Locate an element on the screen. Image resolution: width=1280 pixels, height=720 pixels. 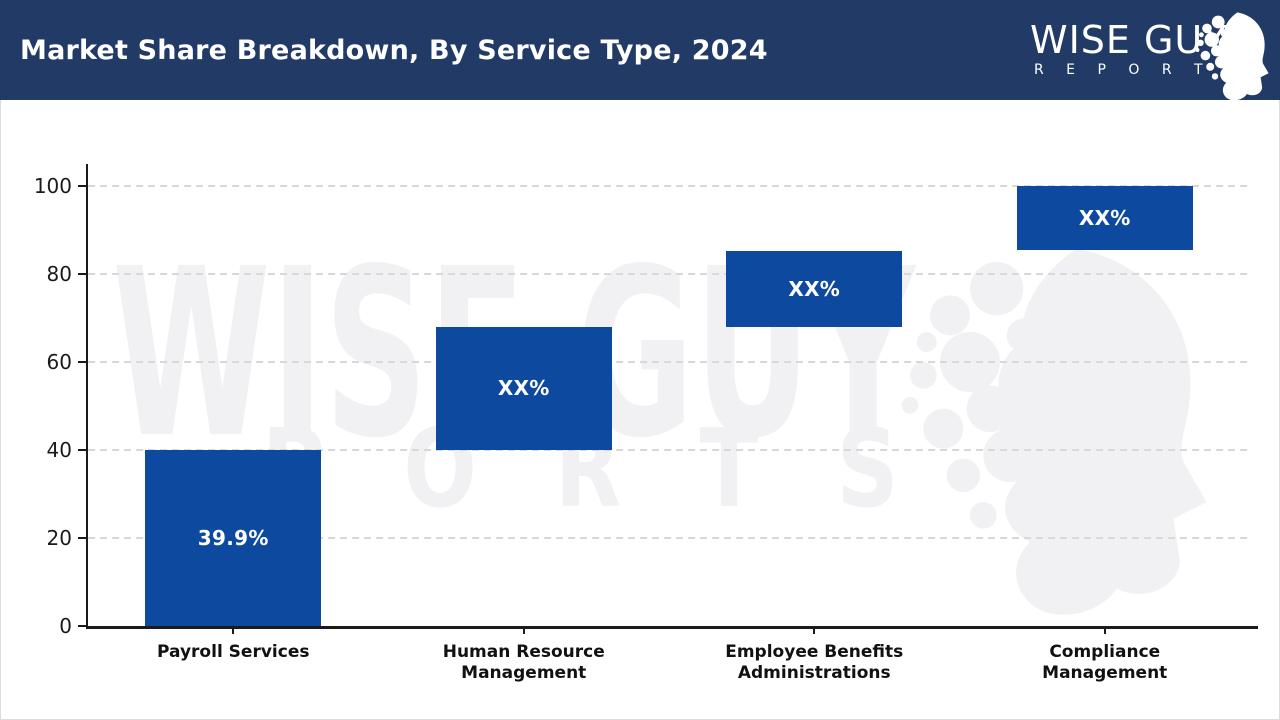
y-tick-label-20: 20 is located at coordinates (59, 538).